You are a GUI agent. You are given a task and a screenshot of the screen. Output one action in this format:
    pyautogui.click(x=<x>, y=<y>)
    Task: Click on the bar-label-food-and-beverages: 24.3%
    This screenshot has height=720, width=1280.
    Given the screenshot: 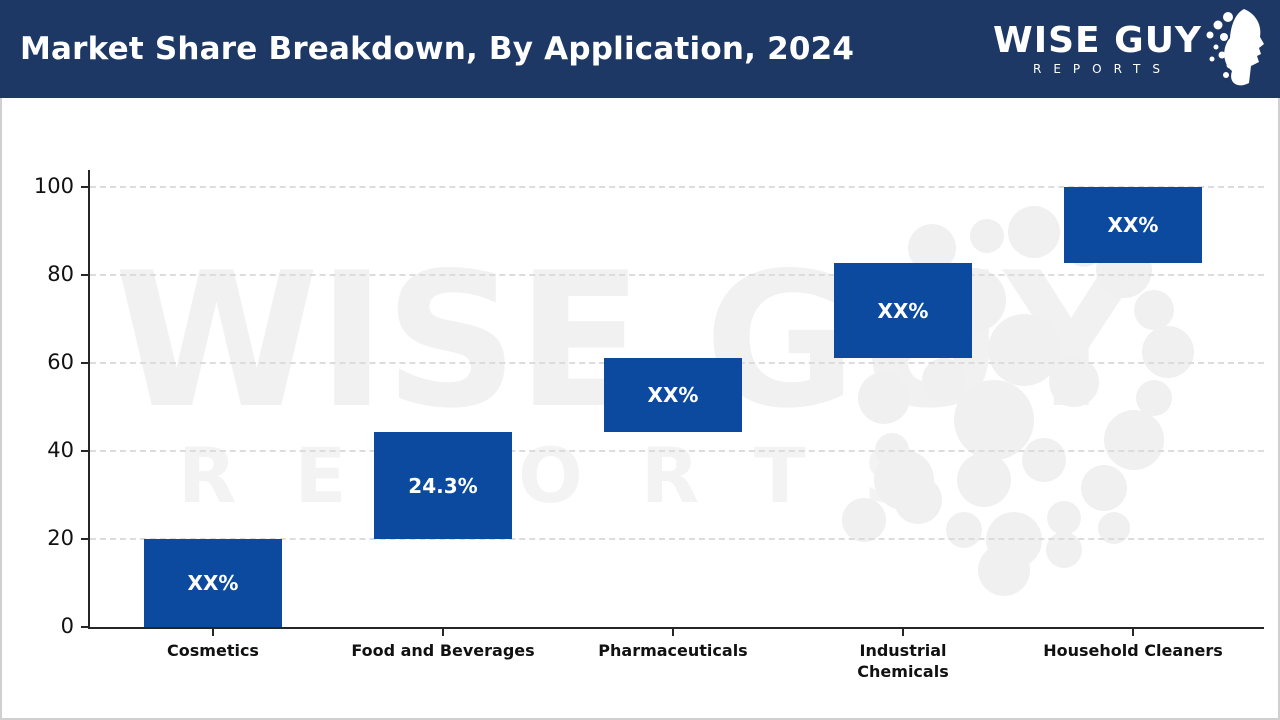 What is the action you would take?
    pyautogui.click(x=443, y=485)
    